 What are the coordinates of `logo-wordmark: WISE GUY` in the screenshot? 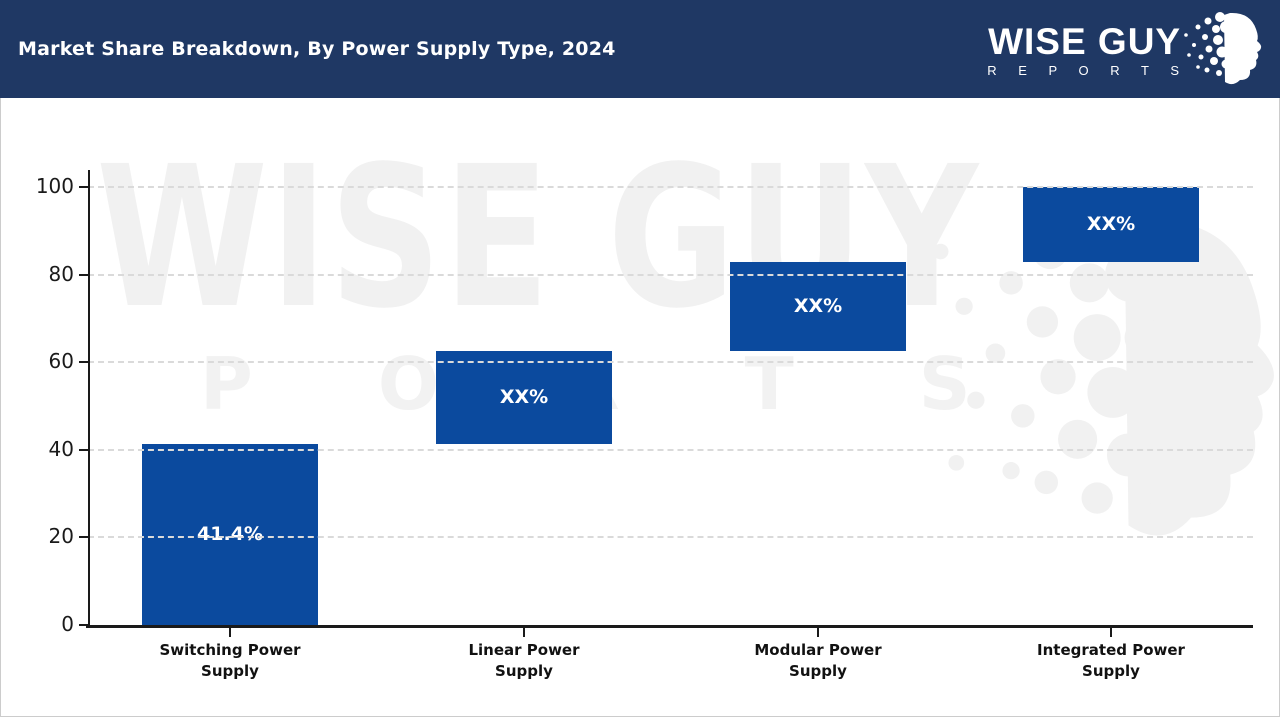 It's located at (1085, 41).